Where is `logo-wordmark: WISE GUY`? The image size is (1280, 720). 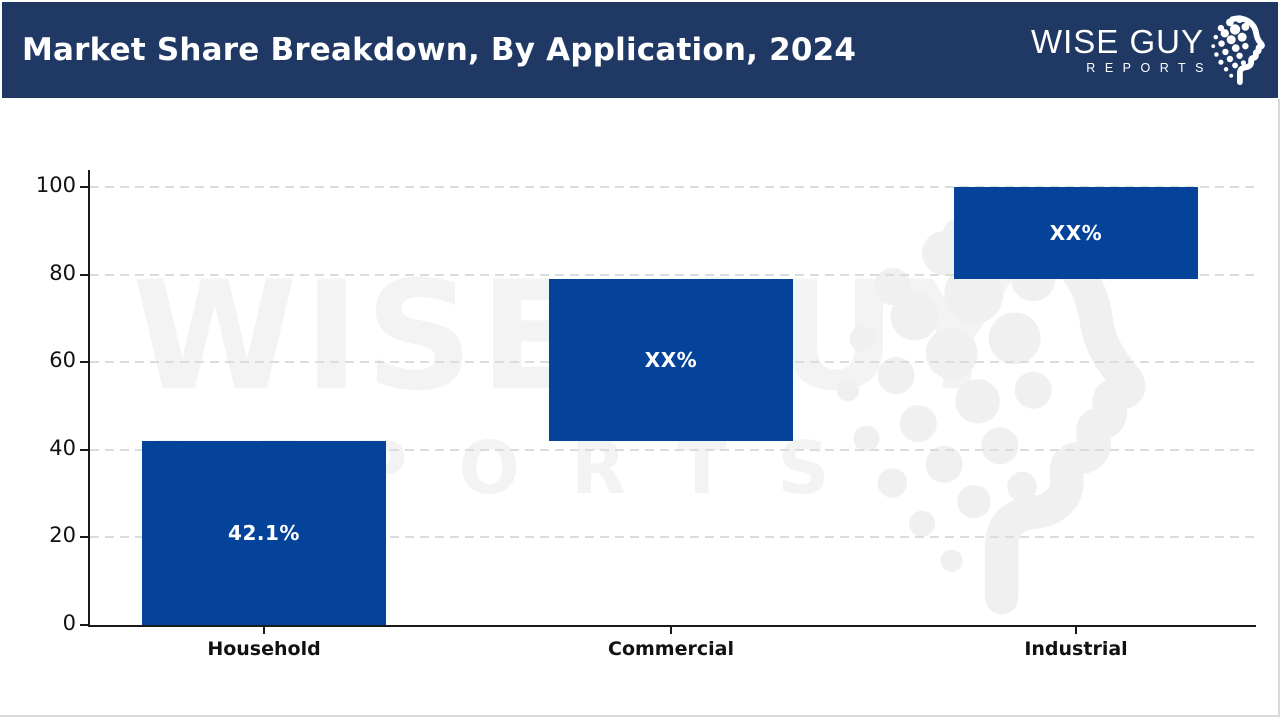
logo-wordmark: WISE GUY is located at coordinates (1117, 41).